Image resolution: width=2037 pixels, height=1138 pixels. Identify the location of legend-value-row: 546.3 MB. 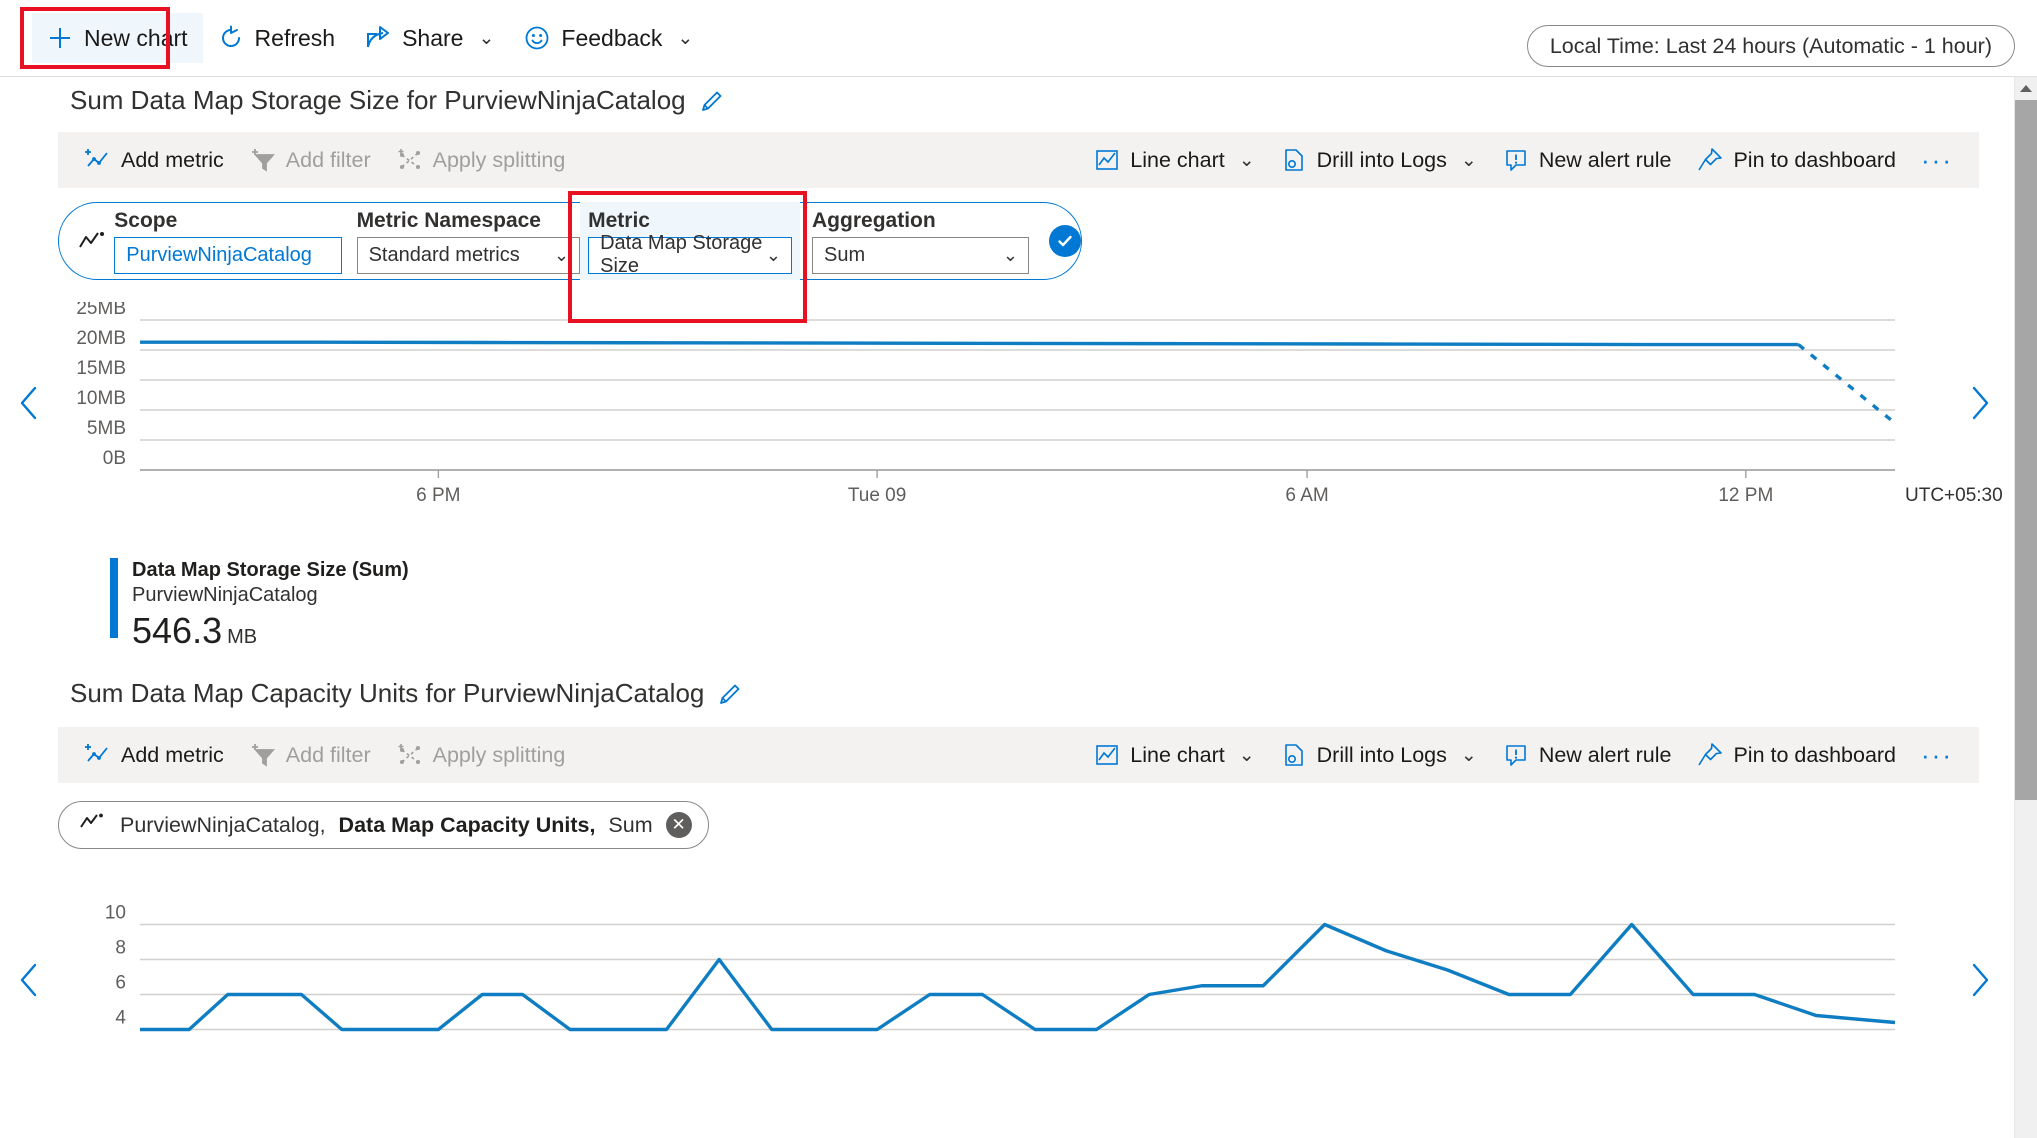
(270, 630).